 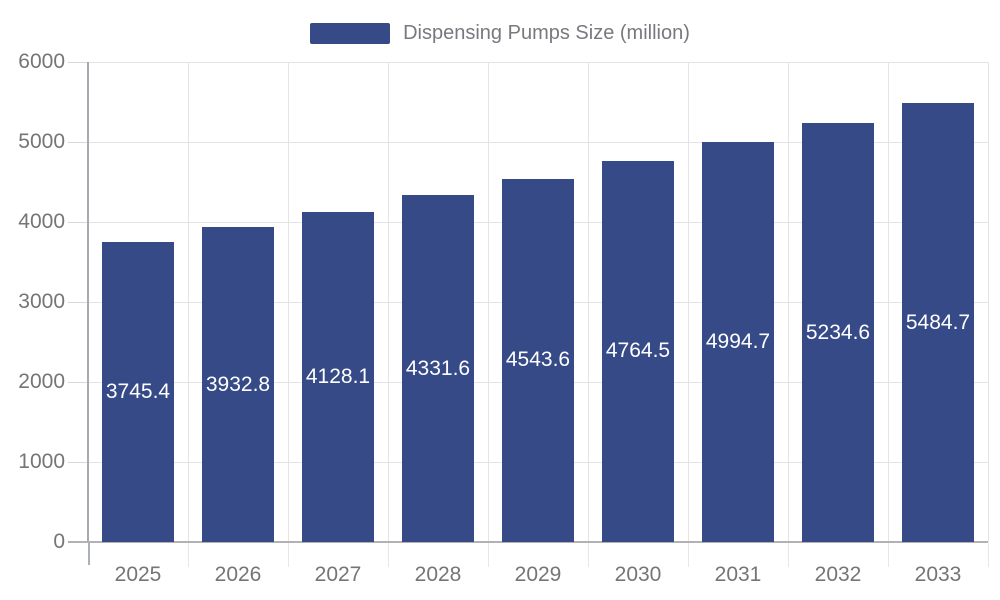 What do you see at coordinates (838, 574) in the screenshot?
I see `x-tick-label: 2032` at bounding box center [838, 574].